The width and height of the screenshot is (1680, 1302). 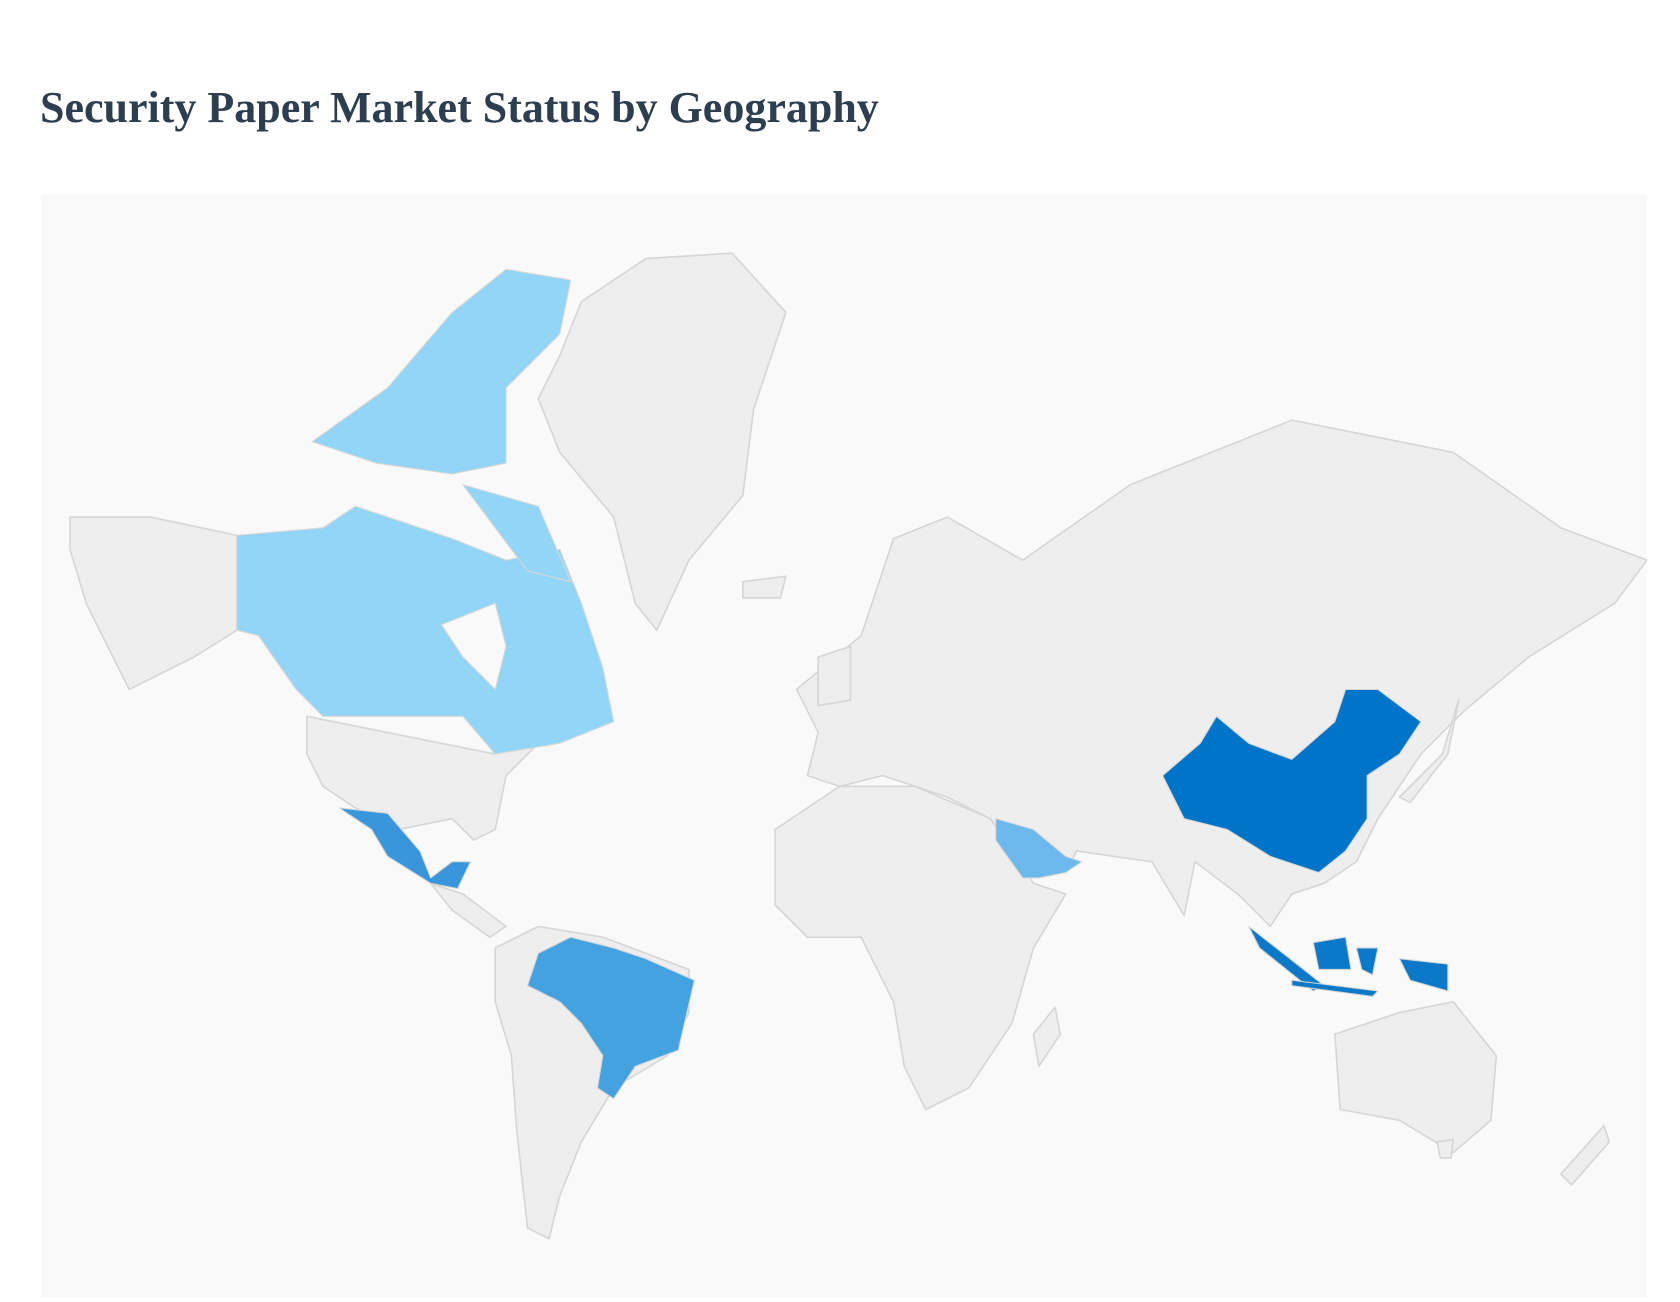 I want to click on madagascar, so click(x=1047, y=1037).